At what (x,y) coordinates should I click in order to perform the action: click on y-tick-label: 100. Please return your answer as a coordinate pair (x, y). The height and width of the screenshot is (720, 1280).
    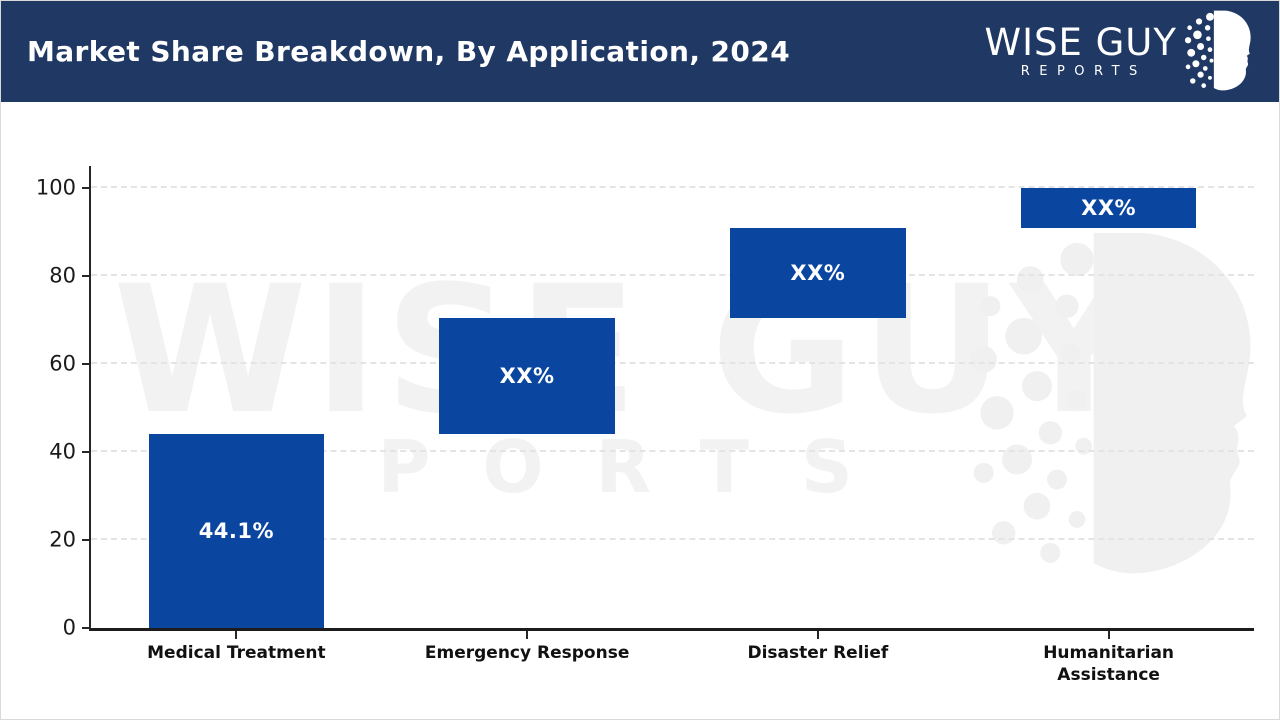
    Looking at the image, I should click on (55, 187).